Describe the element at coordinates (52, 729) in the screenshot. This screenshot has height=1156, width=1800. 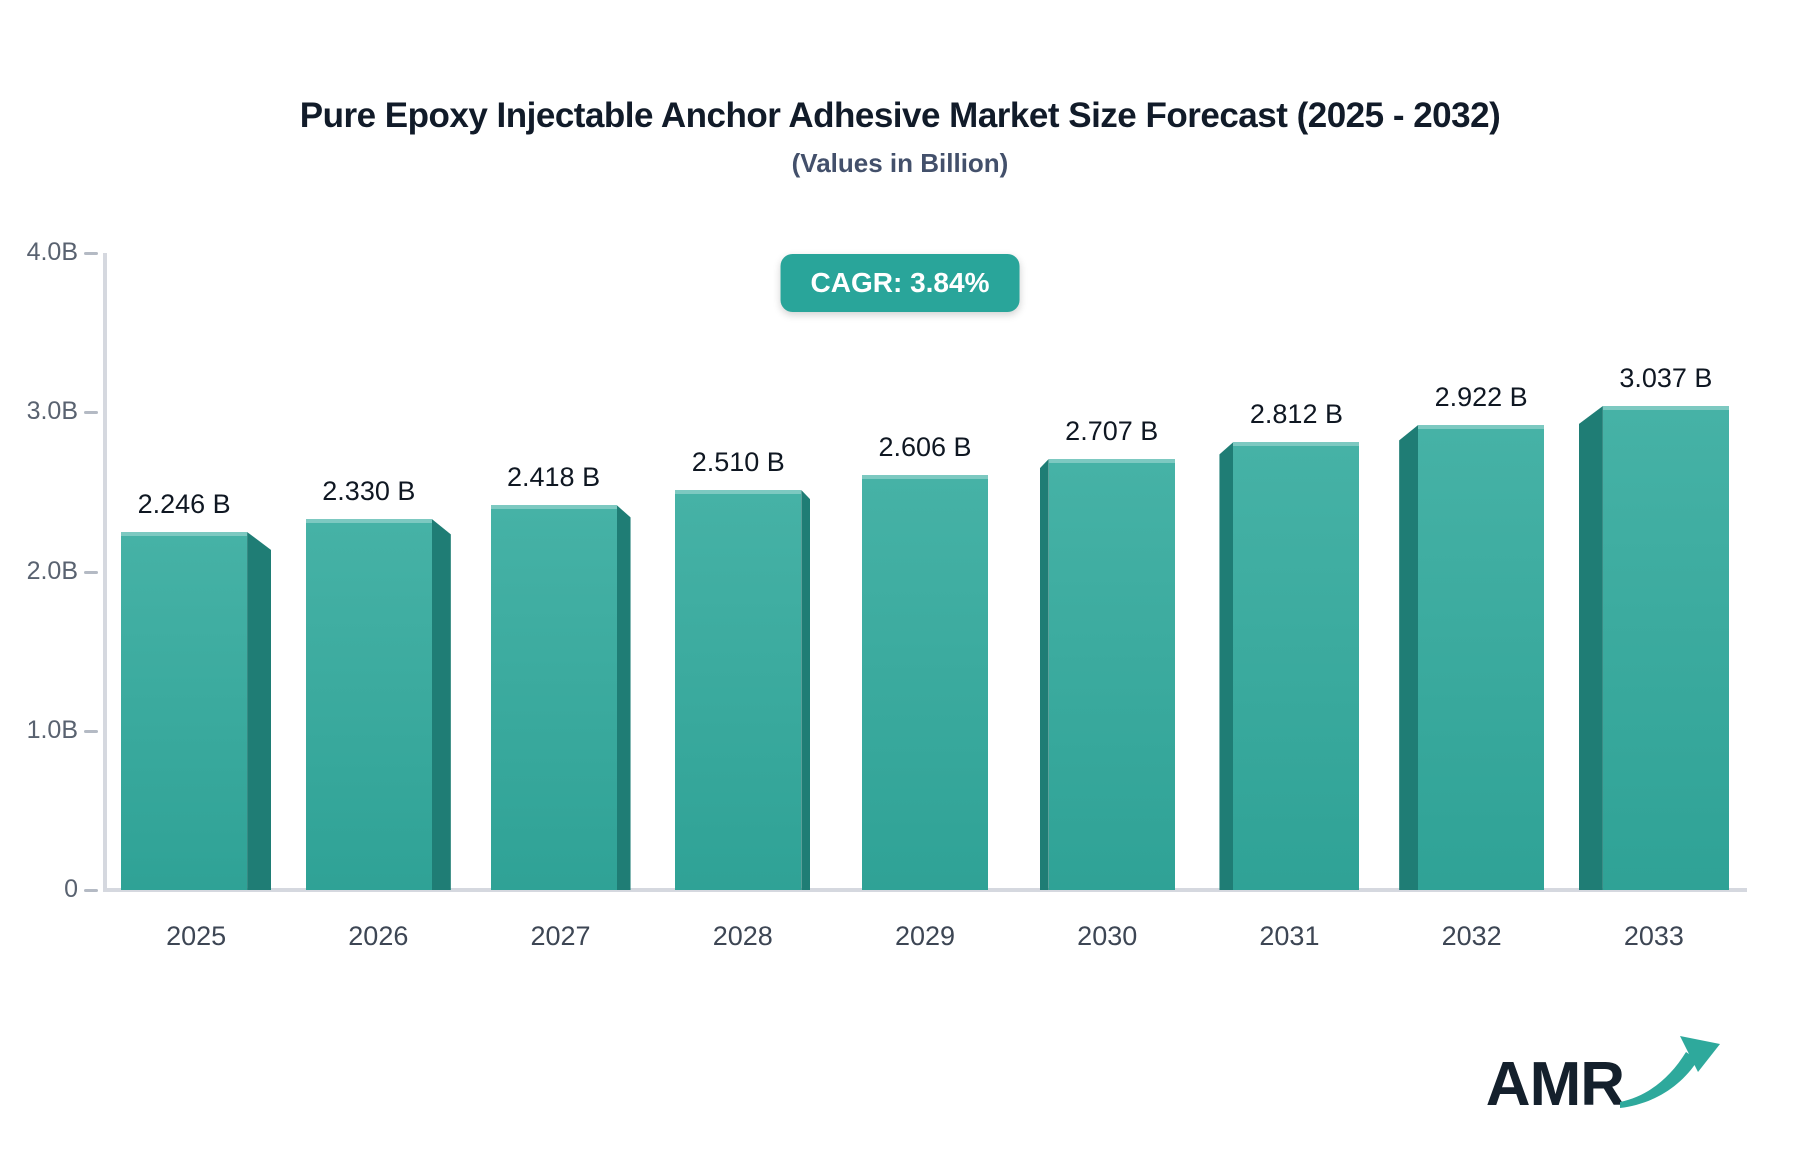
I see `y-tick-label: 1.0B` at that location.